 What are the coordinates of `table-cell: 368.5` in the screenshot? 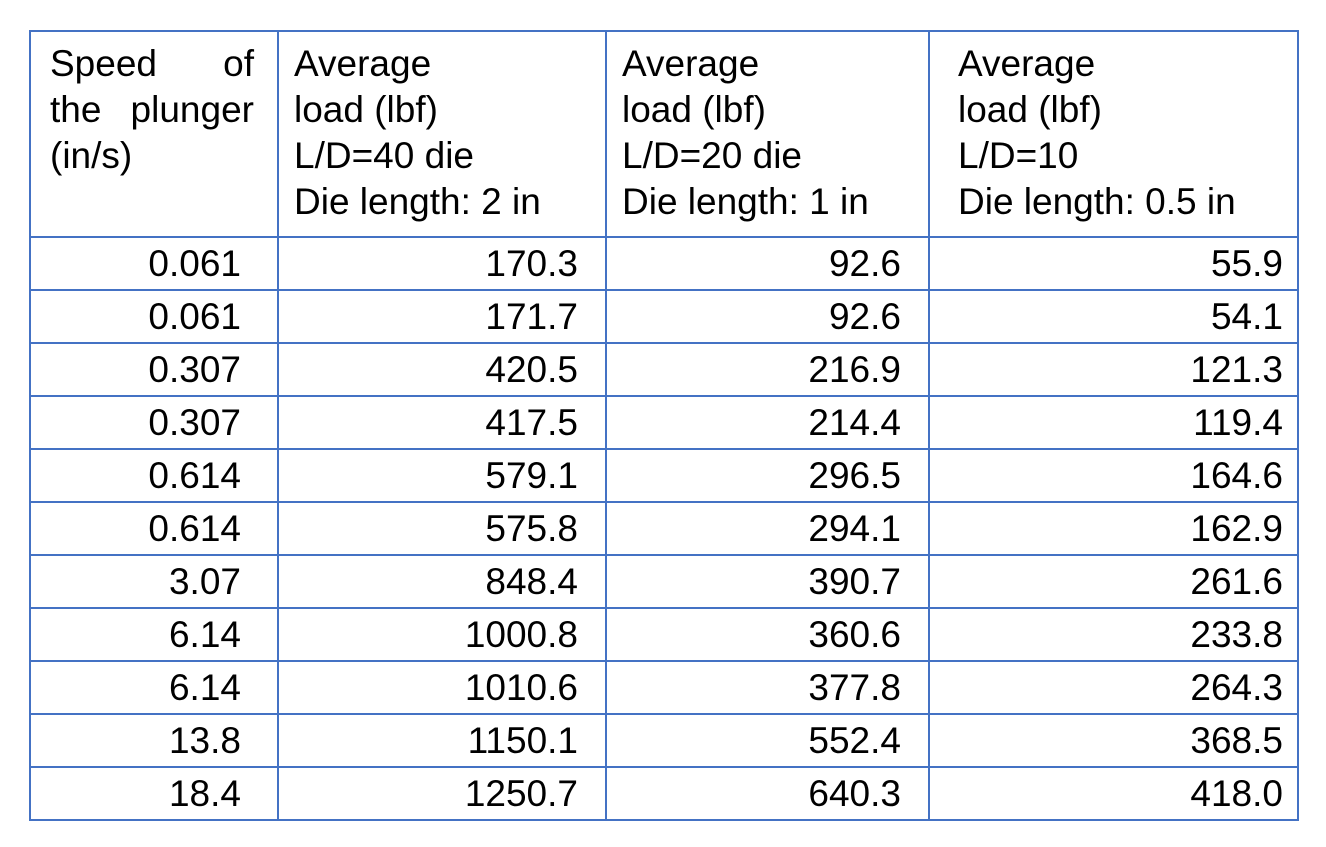 It's located at (1113, 740).